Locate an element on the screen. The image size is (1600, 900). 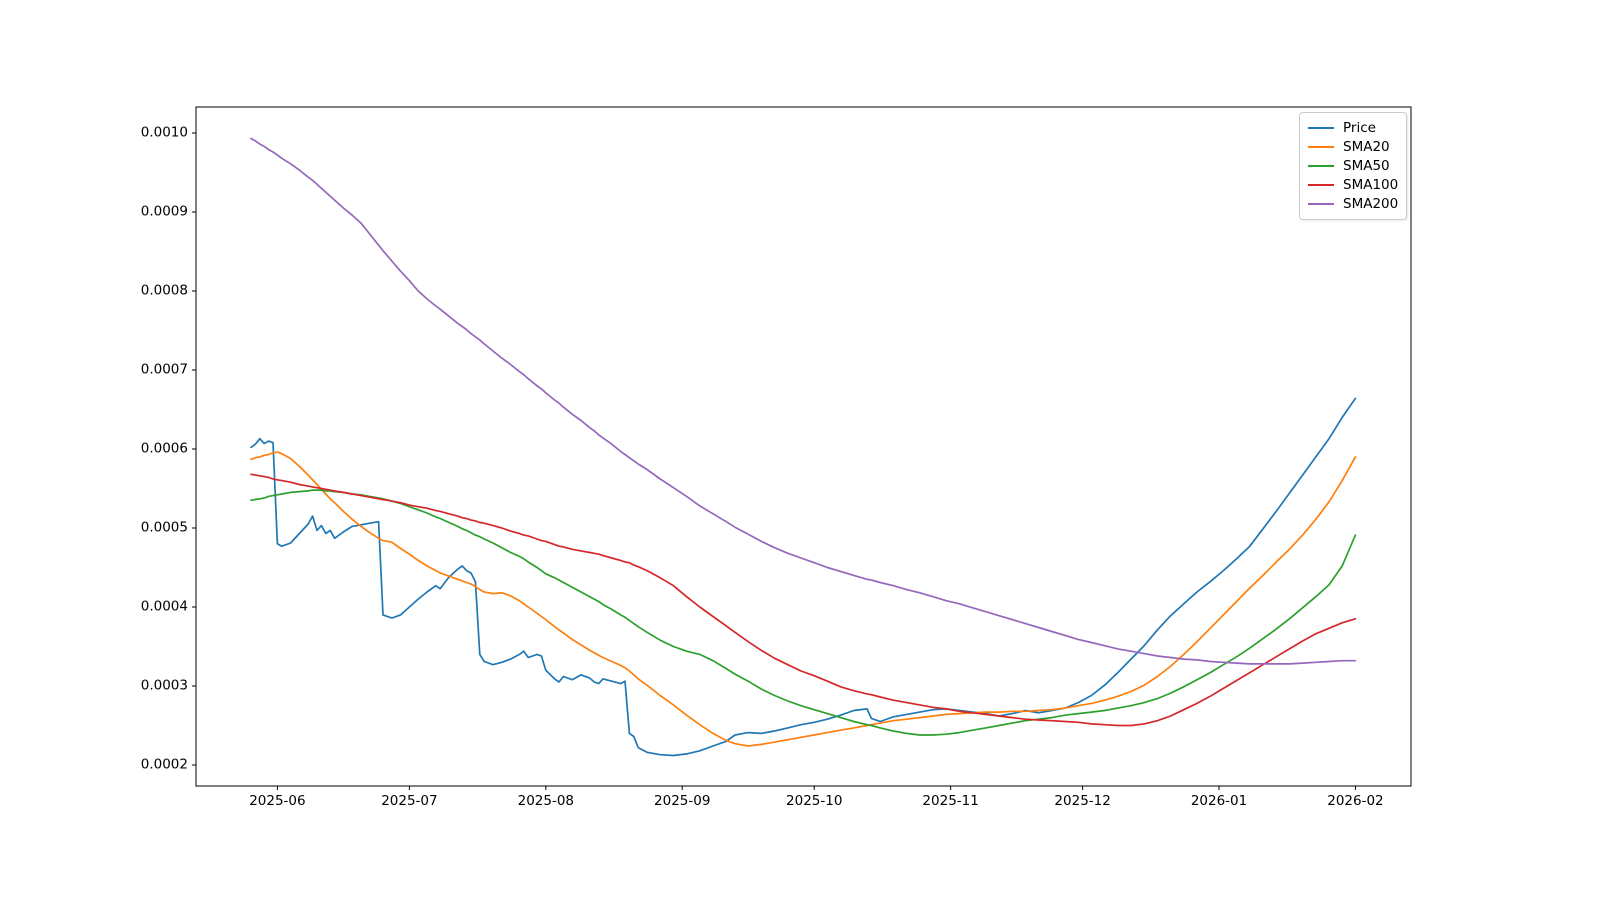
x-tick-label: 2026-01 is located at coordinates (1219, 801).